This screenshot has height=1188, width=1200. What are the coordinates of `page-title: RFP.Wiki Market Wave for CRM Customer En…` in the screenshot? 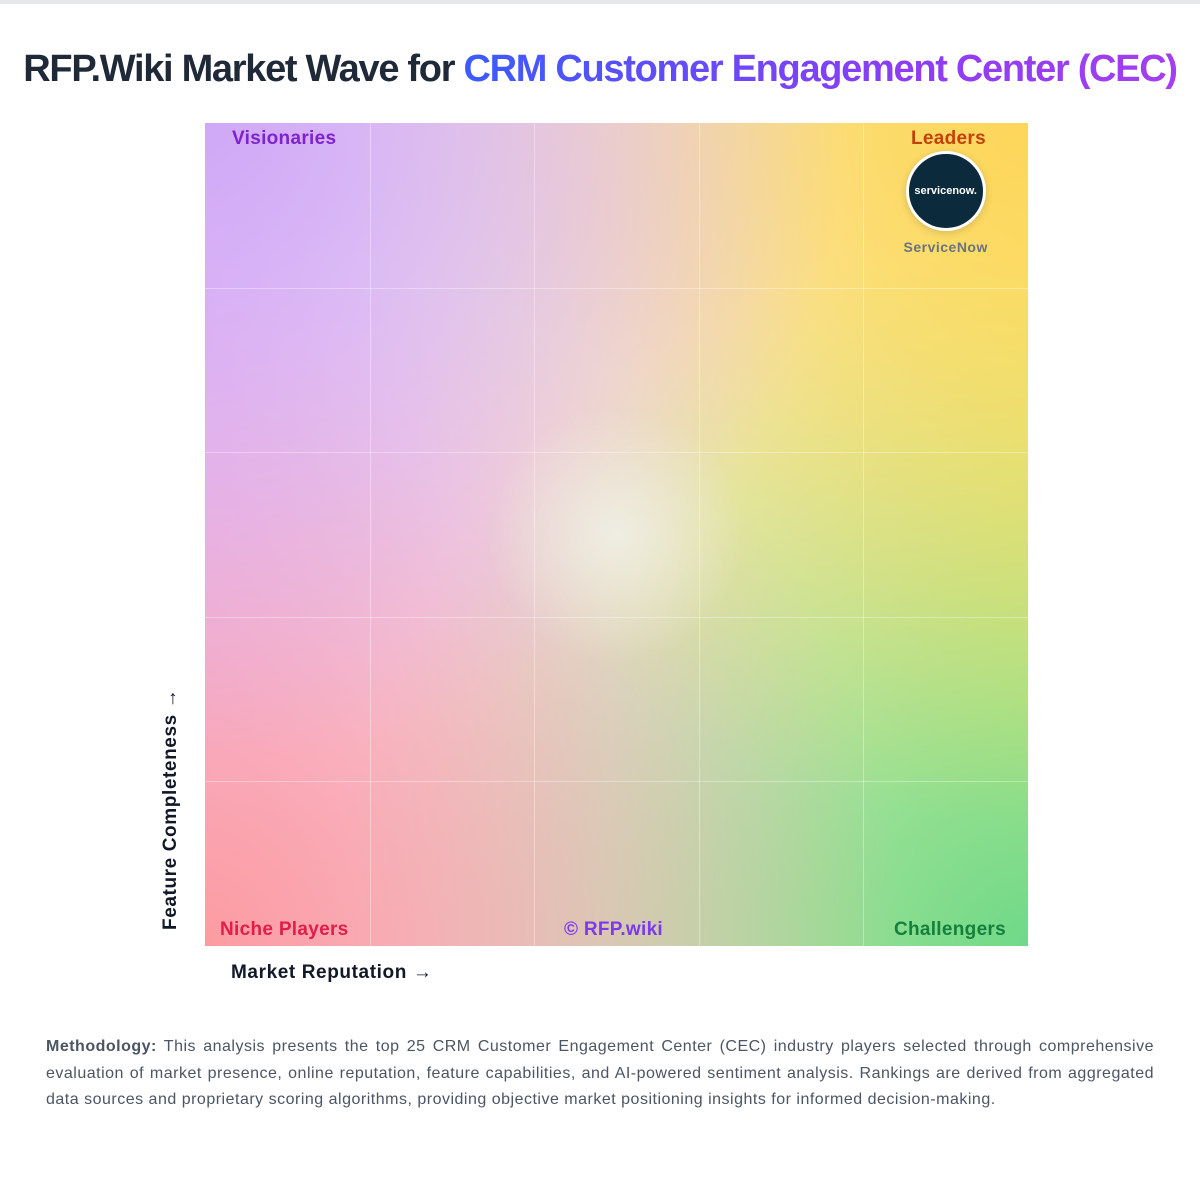 It's located at (600, 69).